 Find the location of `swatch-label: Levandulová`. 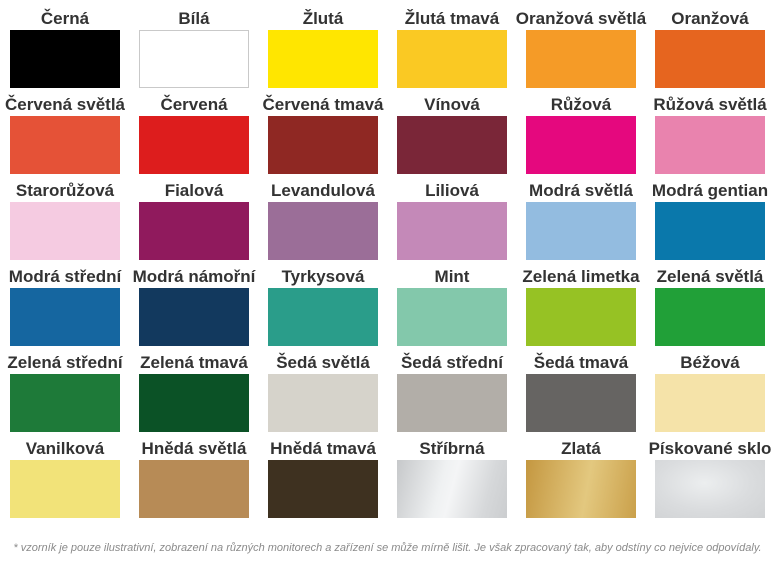

swatch-label: Levandulová is located at coordinates (323, 190).